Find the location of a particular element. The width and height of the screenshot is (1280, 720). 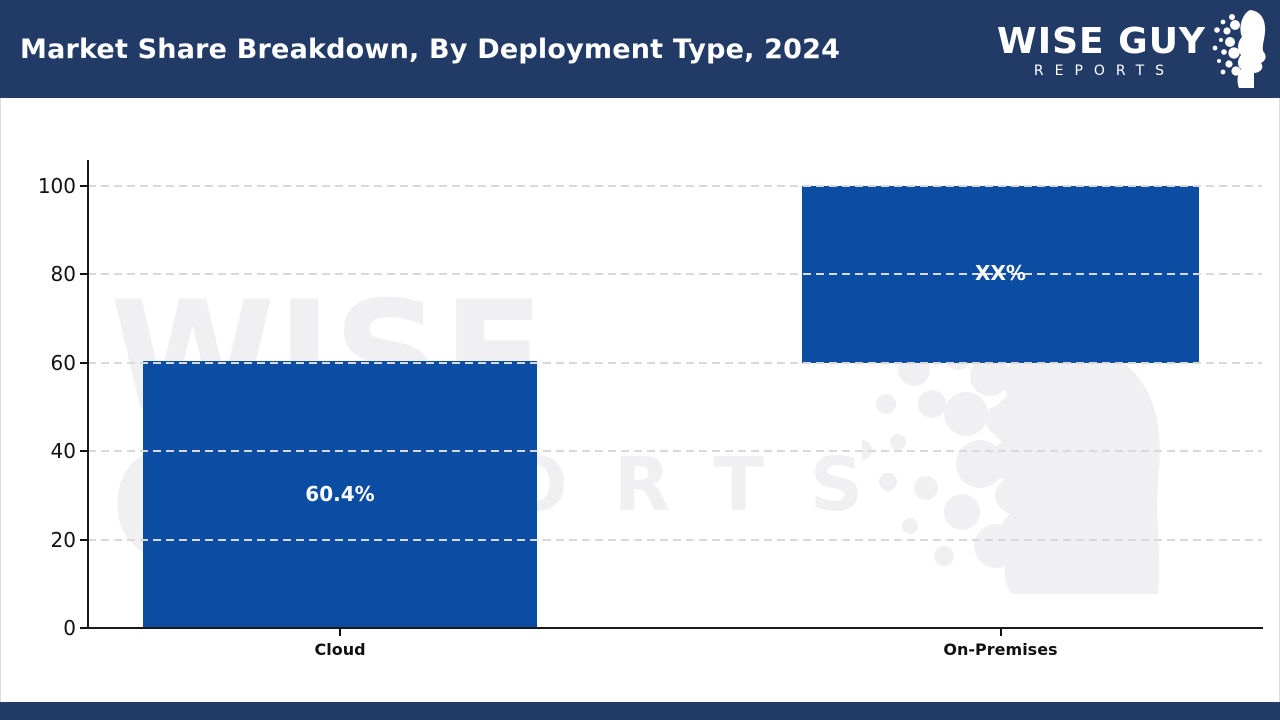

bar-label-on-premises: XX% is located at coordinates (1000, 273).